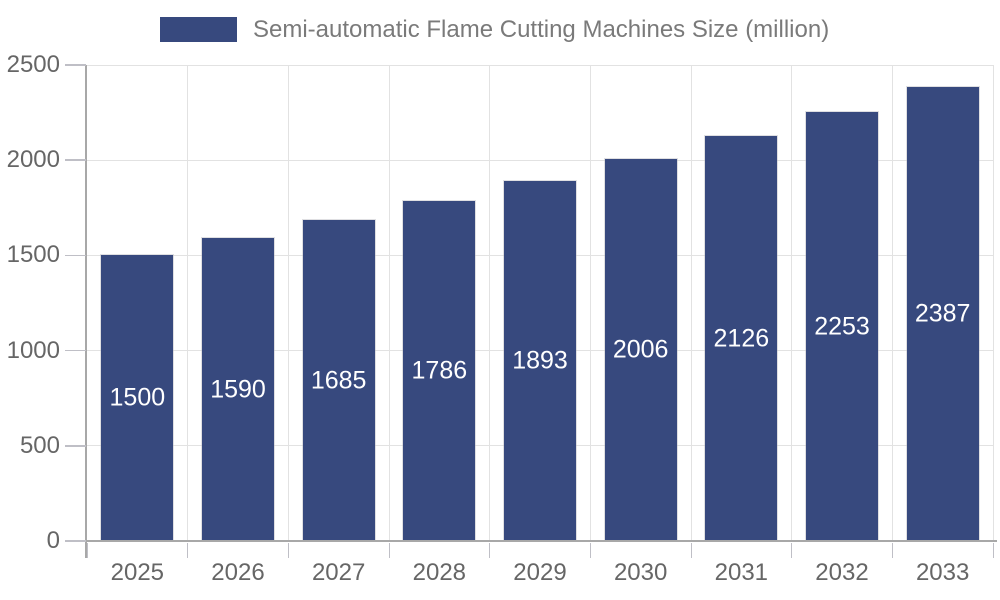  I want to click on x-axis-tick-label: 2027, so click(338, 572).